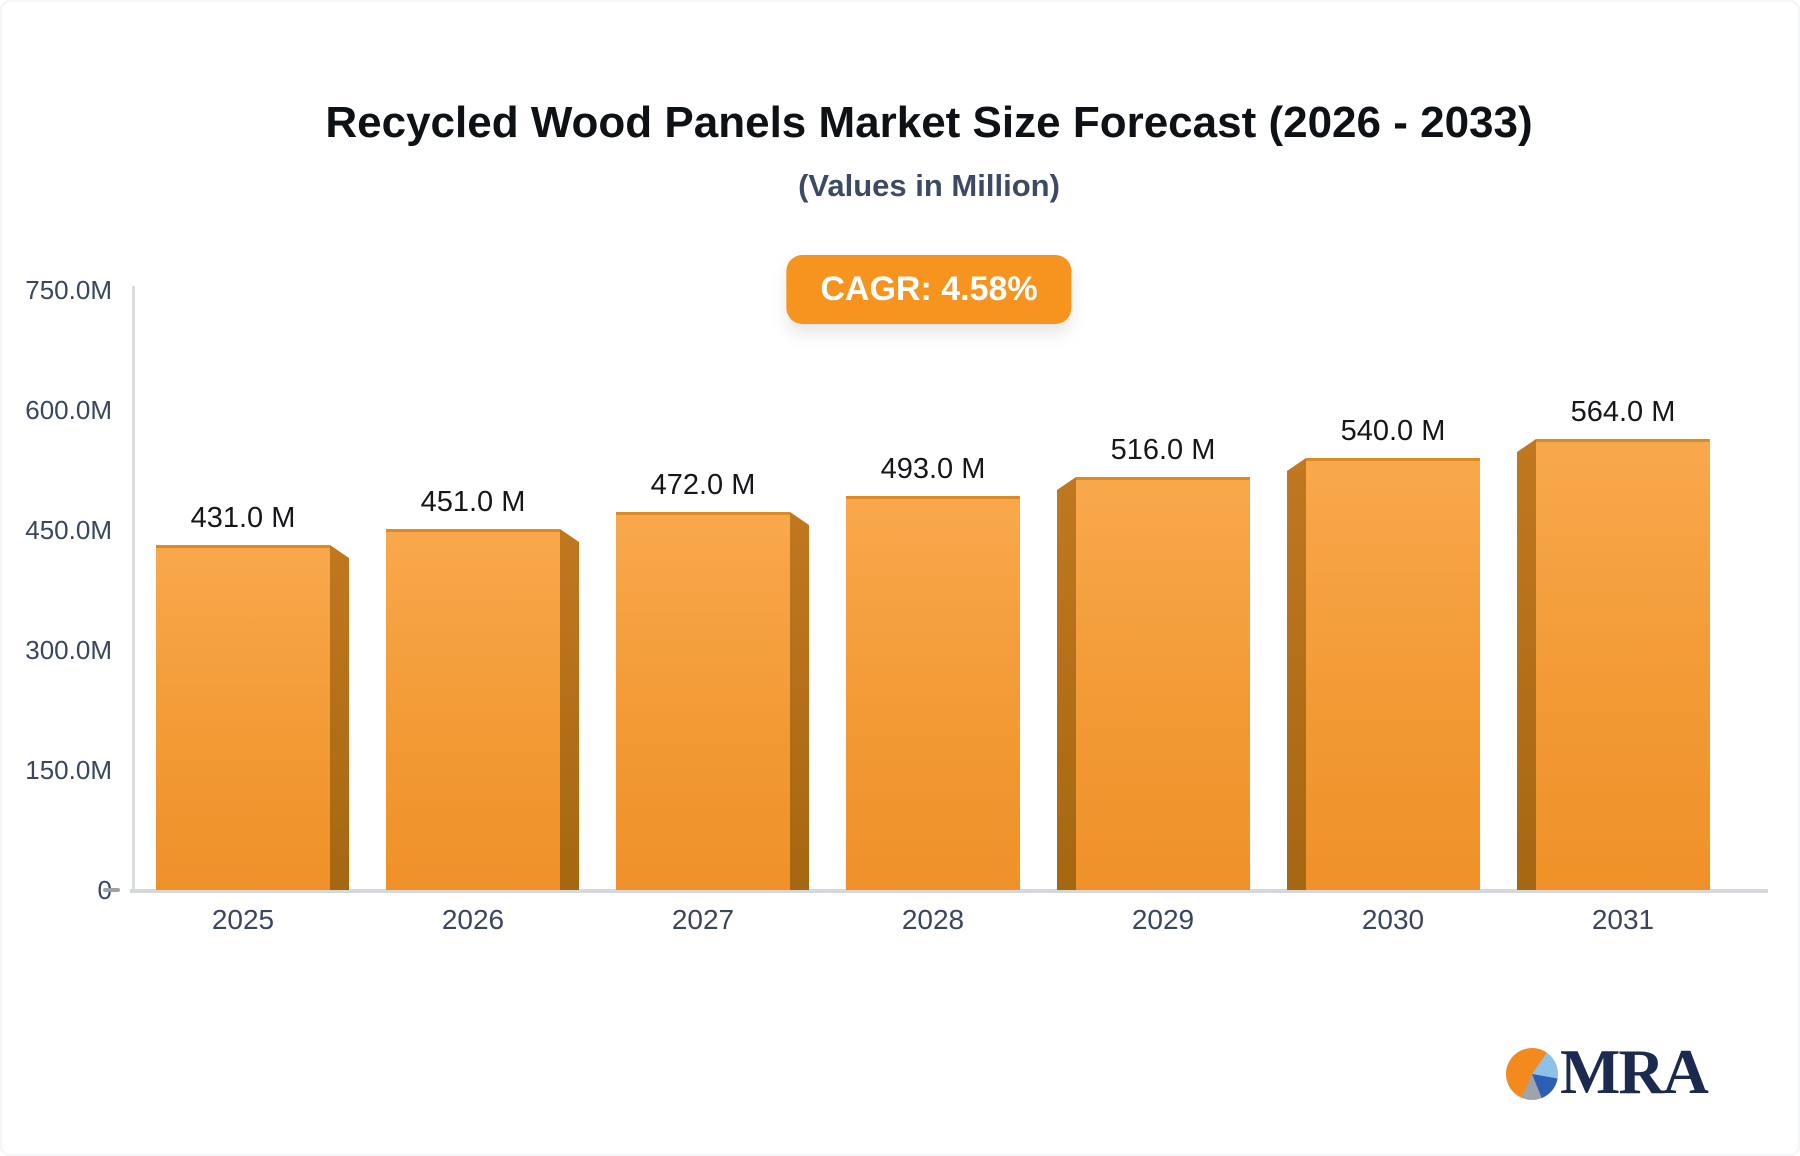  I want to click on y-axis-tick-label: 450.0M, so click(68, 530).